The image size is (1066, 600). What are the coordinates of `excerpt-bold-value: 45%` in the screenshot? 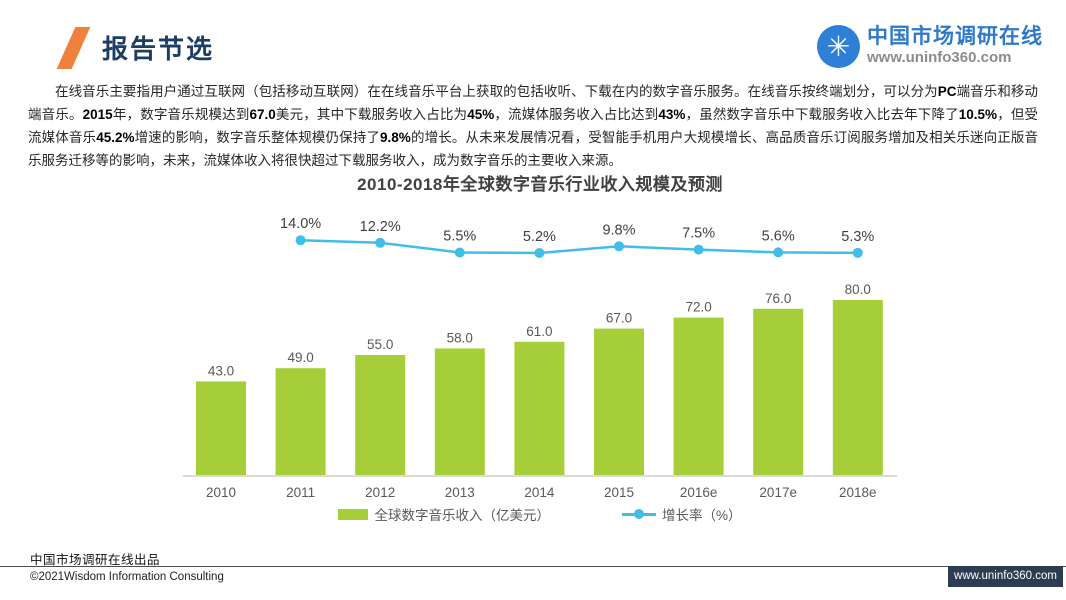 It's located at (481, 114).